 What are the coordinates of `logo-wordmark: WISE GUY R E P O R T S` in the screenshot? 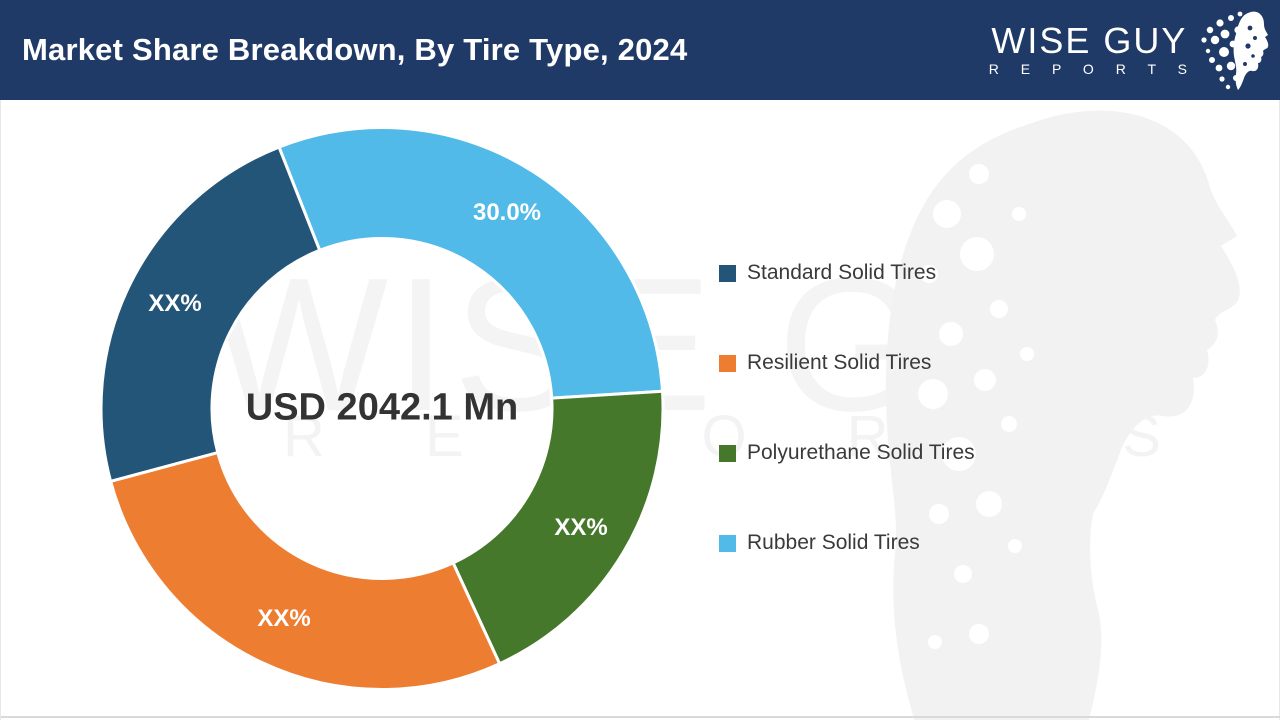 It's located at (1089, 49).